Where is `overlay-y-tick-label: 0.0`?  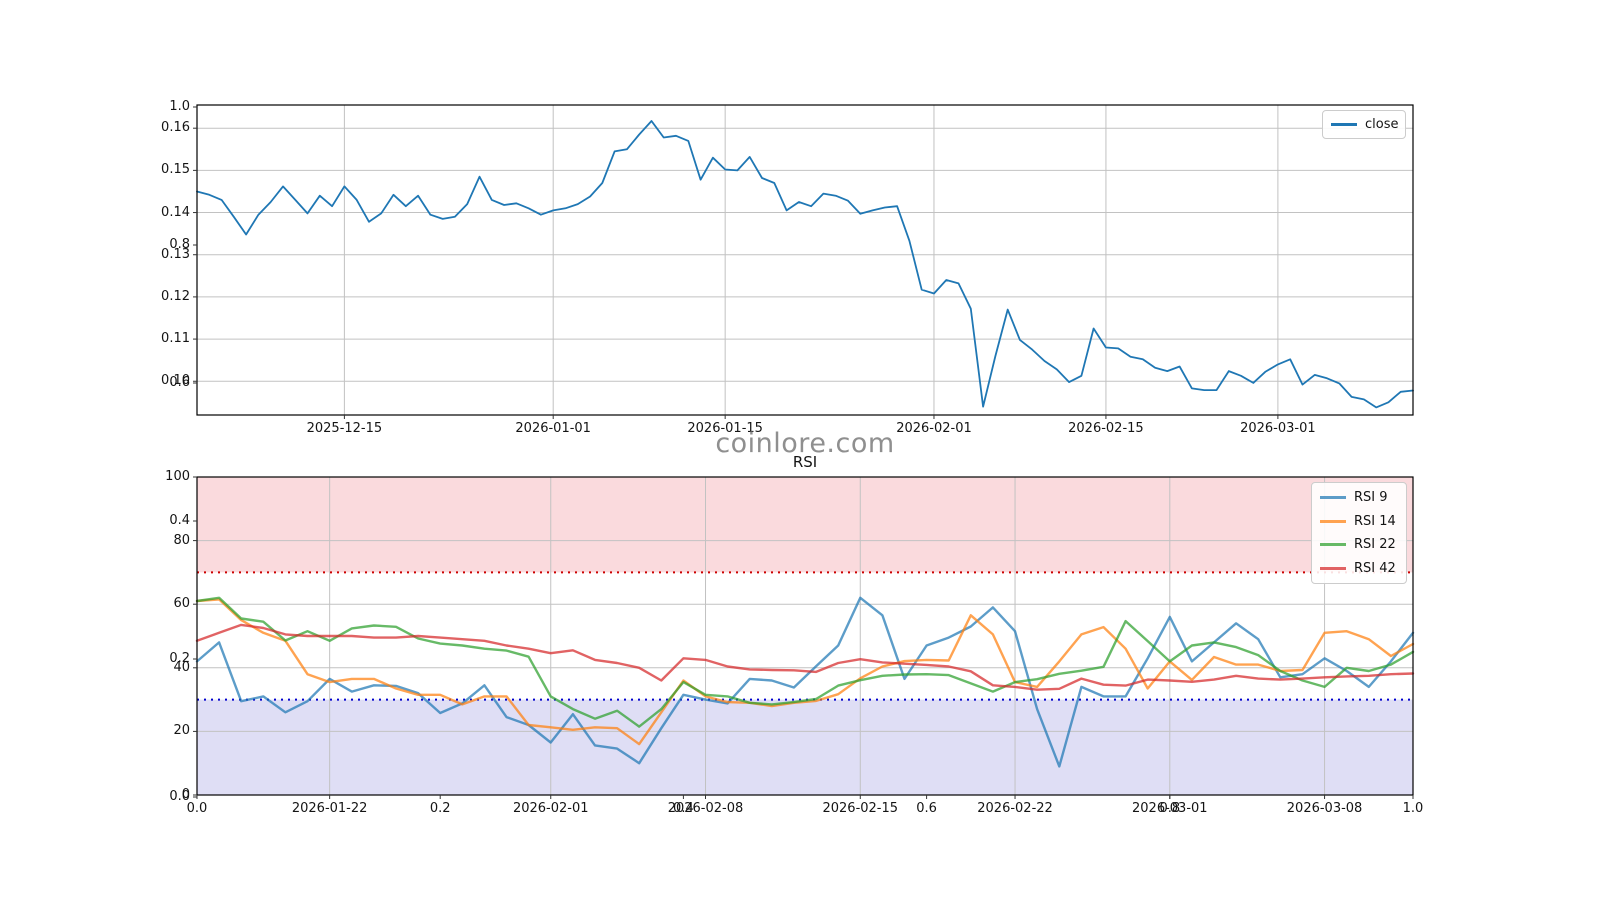
overlay-y-tick-label: 0.0 is located at coordinates (179, 796).